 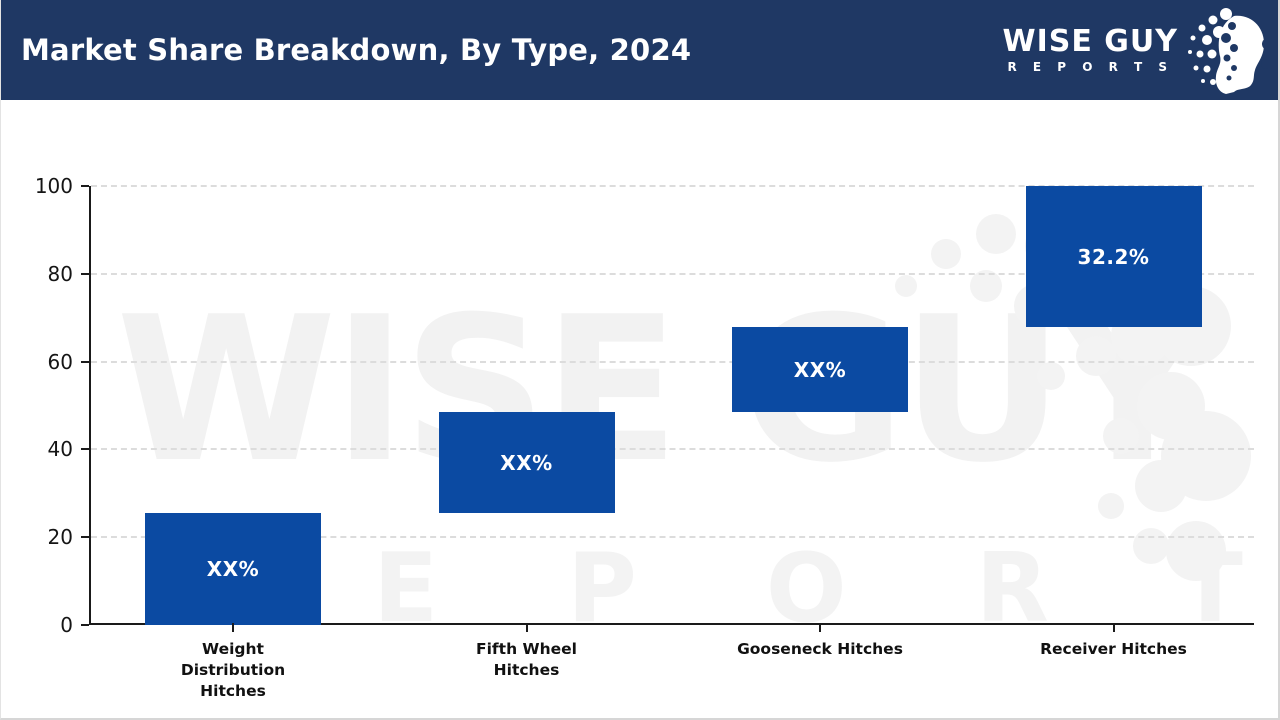 What do you see at coordinates (526, 659) in the screenshot?
I see `x-tick-label: Fifth Wheel Hitches` at bounding box center [526, 659].